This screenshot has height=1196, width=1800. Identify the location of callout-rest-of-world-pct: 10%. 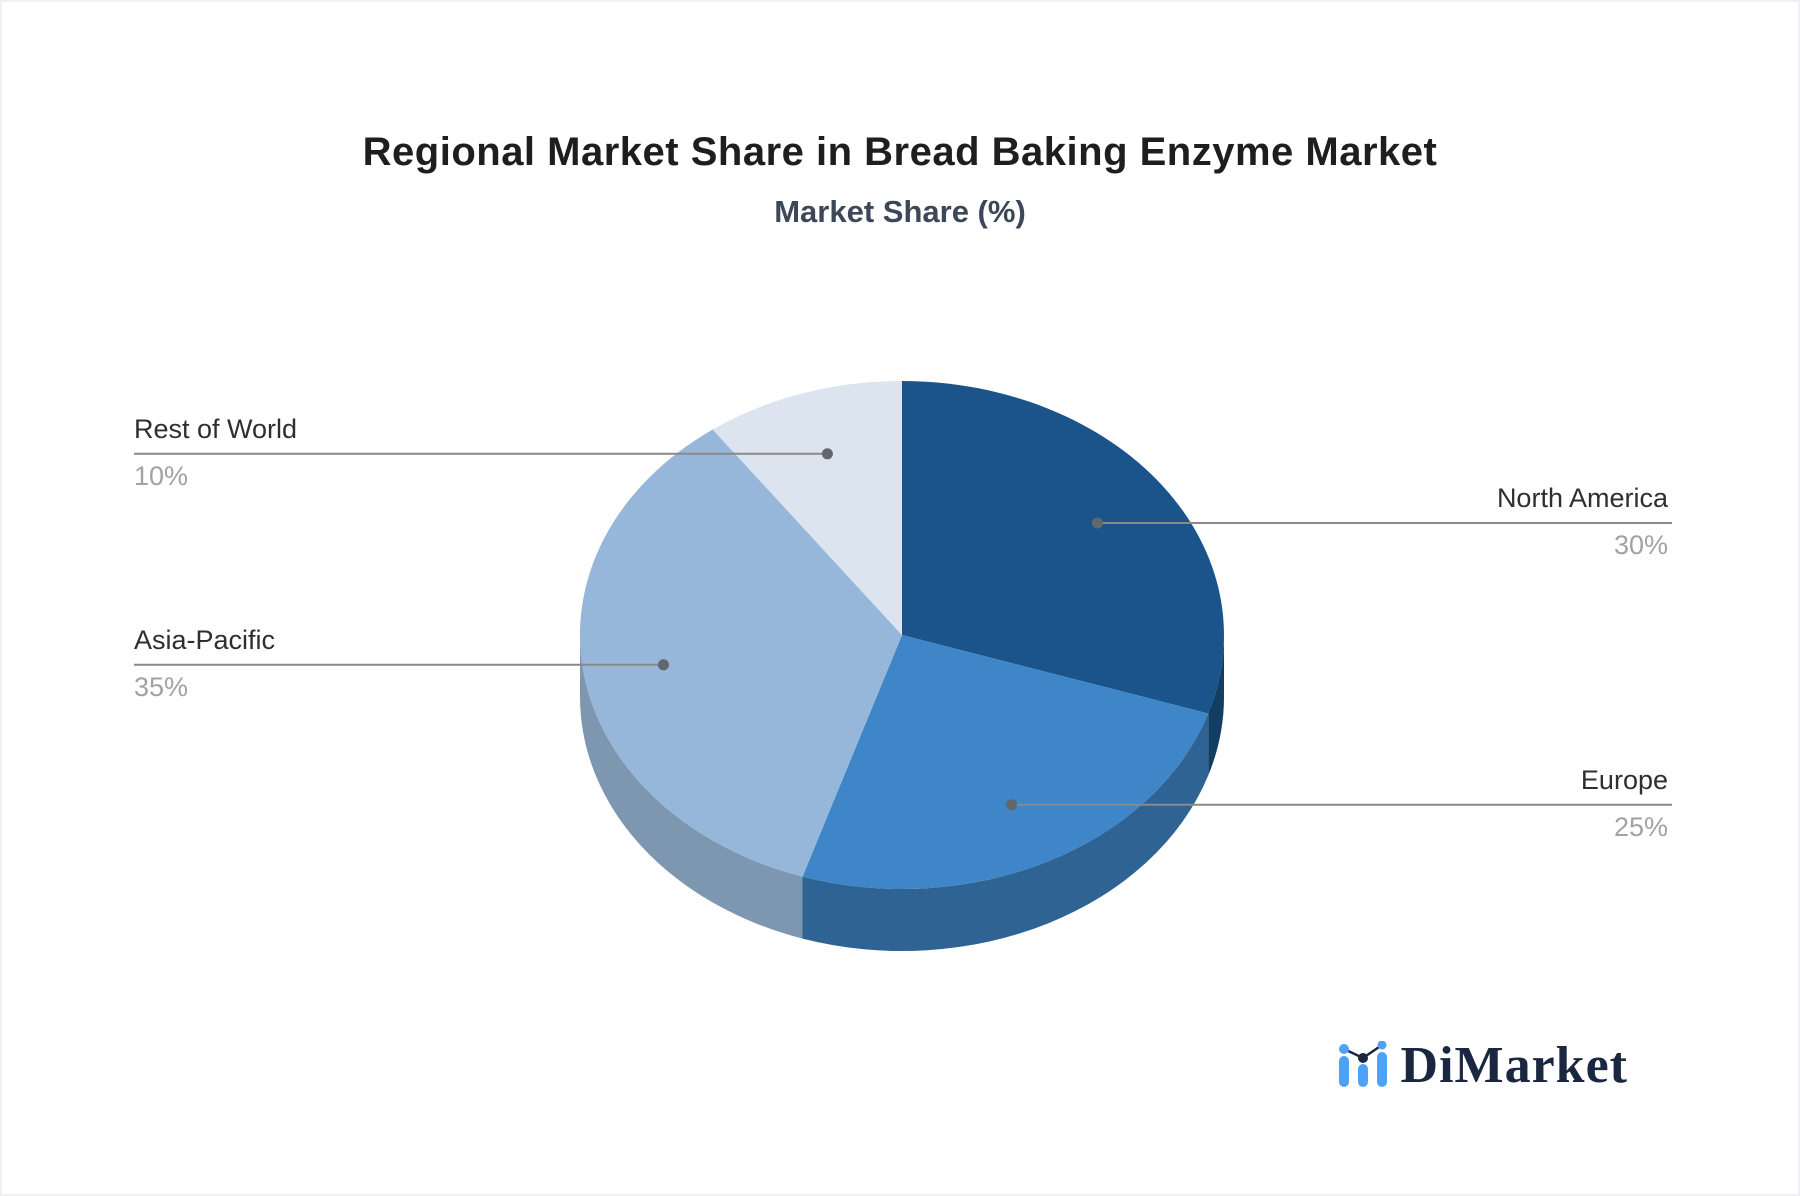
(161, 476).